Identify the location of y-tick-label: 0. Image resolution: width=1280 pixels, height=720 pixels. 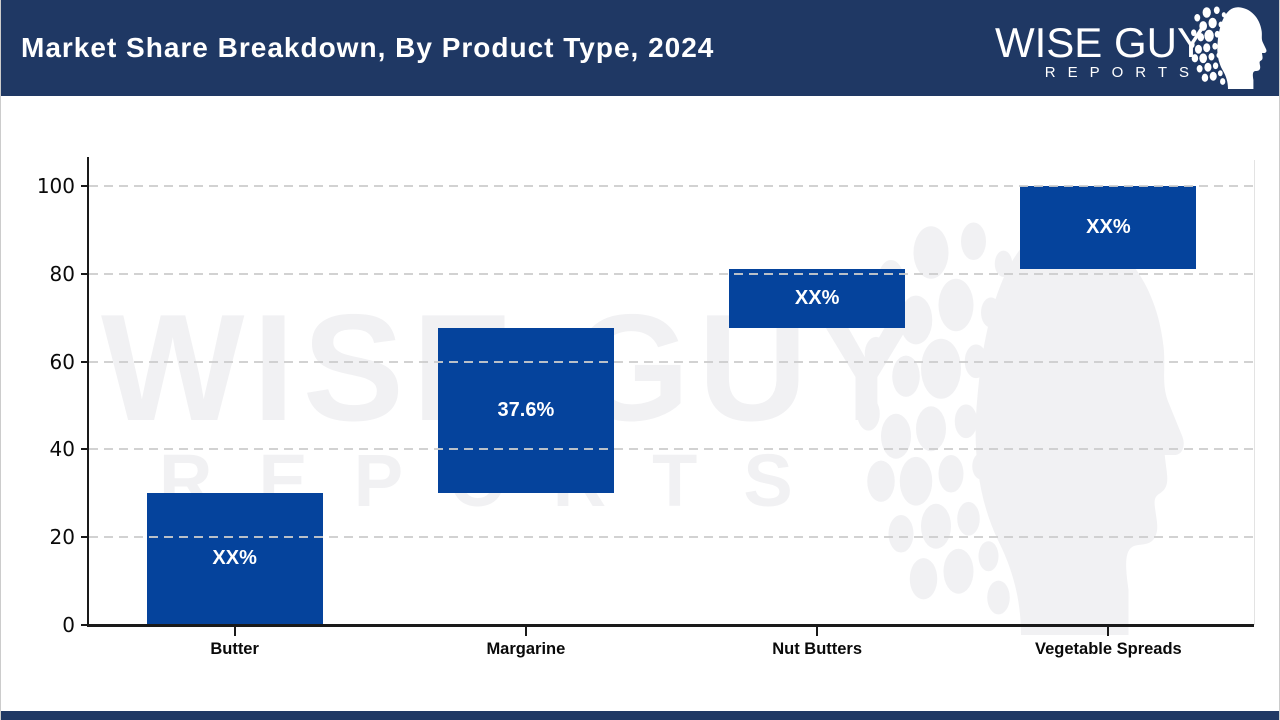
(68, 625).